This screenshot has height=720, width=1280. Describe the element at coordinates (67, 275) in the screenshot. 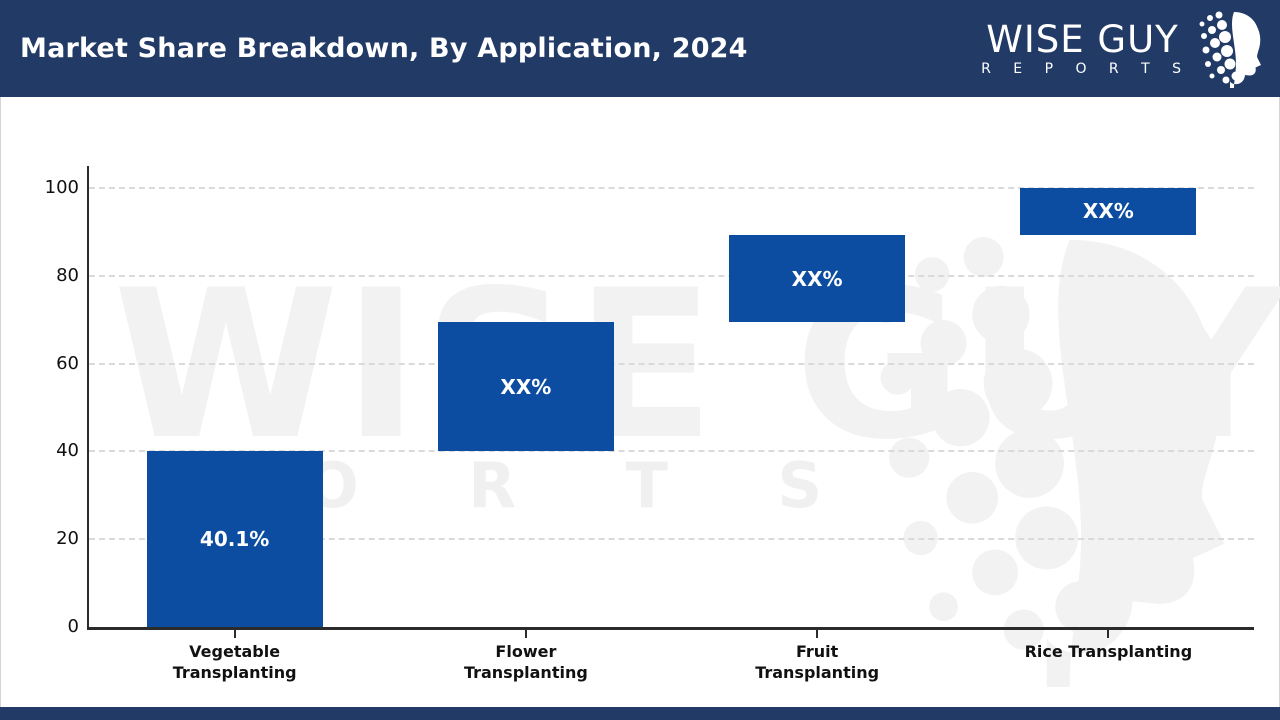

I see `y-tick-label: 80` at that location.